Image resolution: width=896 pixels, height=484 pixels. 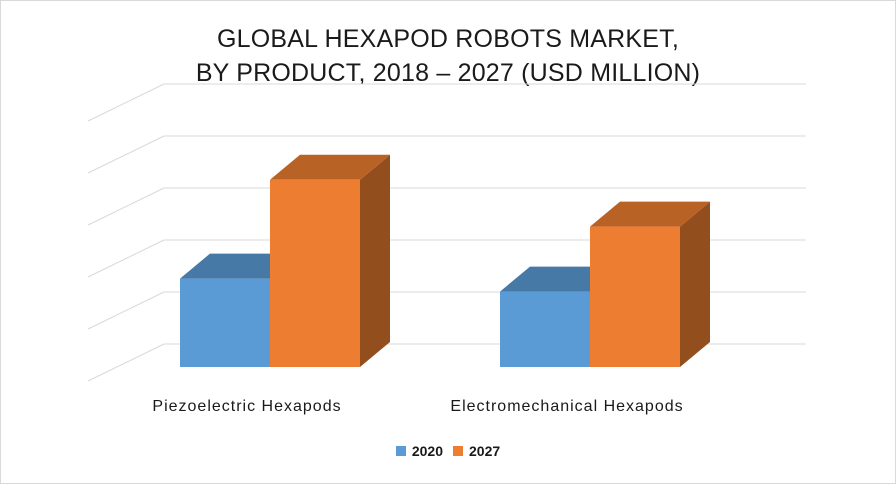 What do you see at coordinates (427, 451) in the screenshot?
I see `legend-label-2020: 2020` at bounding box center [427, 451].